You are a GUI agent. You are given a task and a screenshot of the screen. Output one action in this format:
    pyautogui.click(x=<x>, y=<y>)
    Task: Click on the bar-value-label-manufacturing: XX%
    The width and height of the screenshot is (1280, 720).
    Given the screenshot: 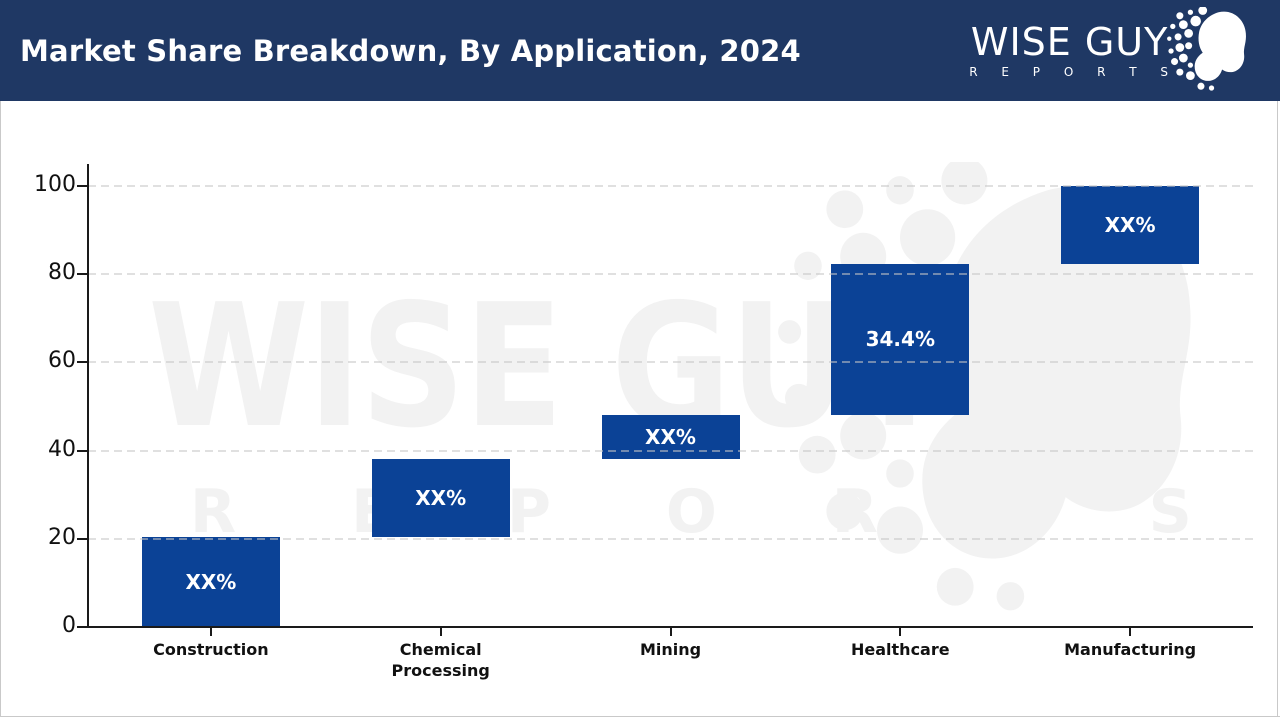 What is the action you would take?
    pyautogui.click(x=1130, y=224)
    